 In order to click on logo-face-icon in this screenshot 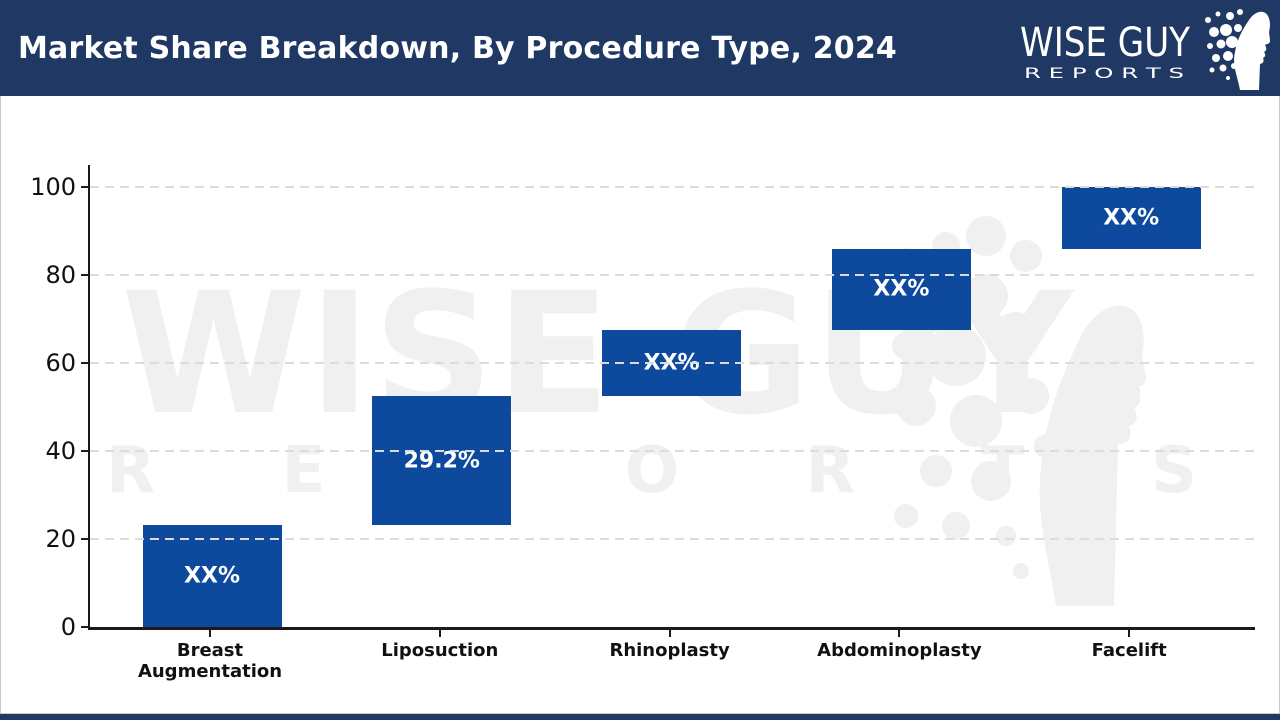, I will do `click(1252, 50)`.